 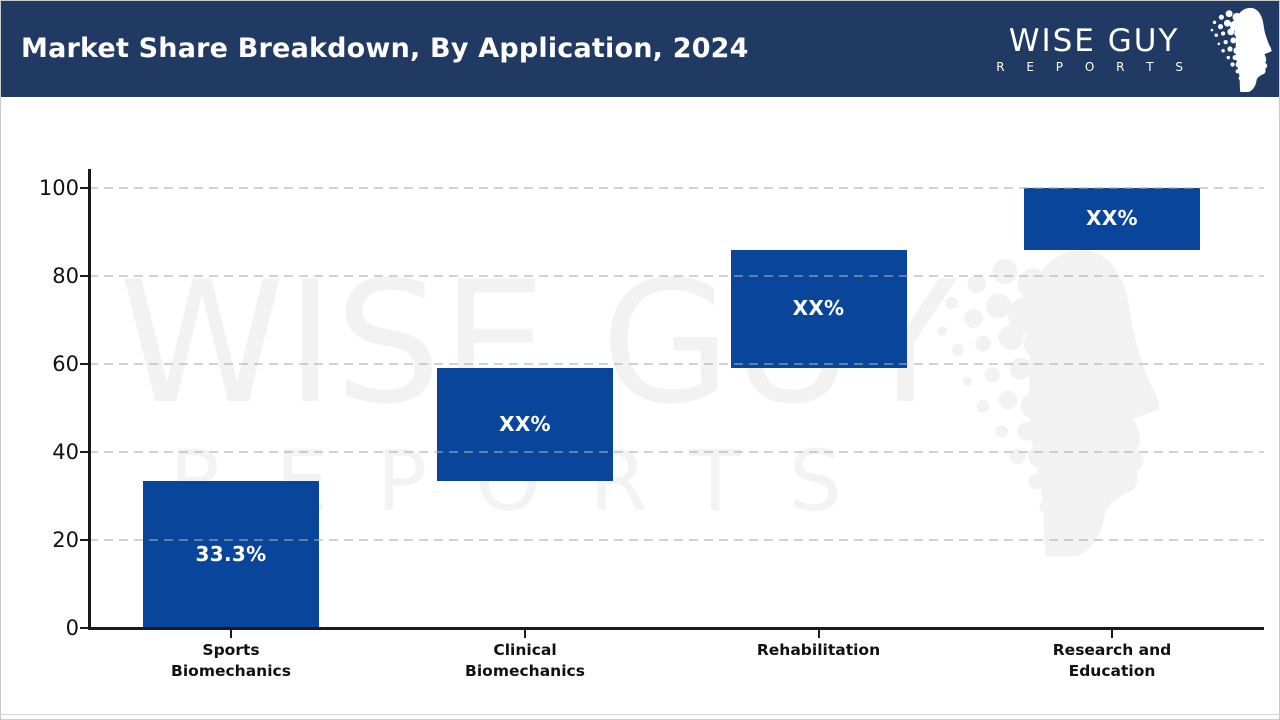 I want to click on y-tick-label: 100, so click(x=58, y=188).